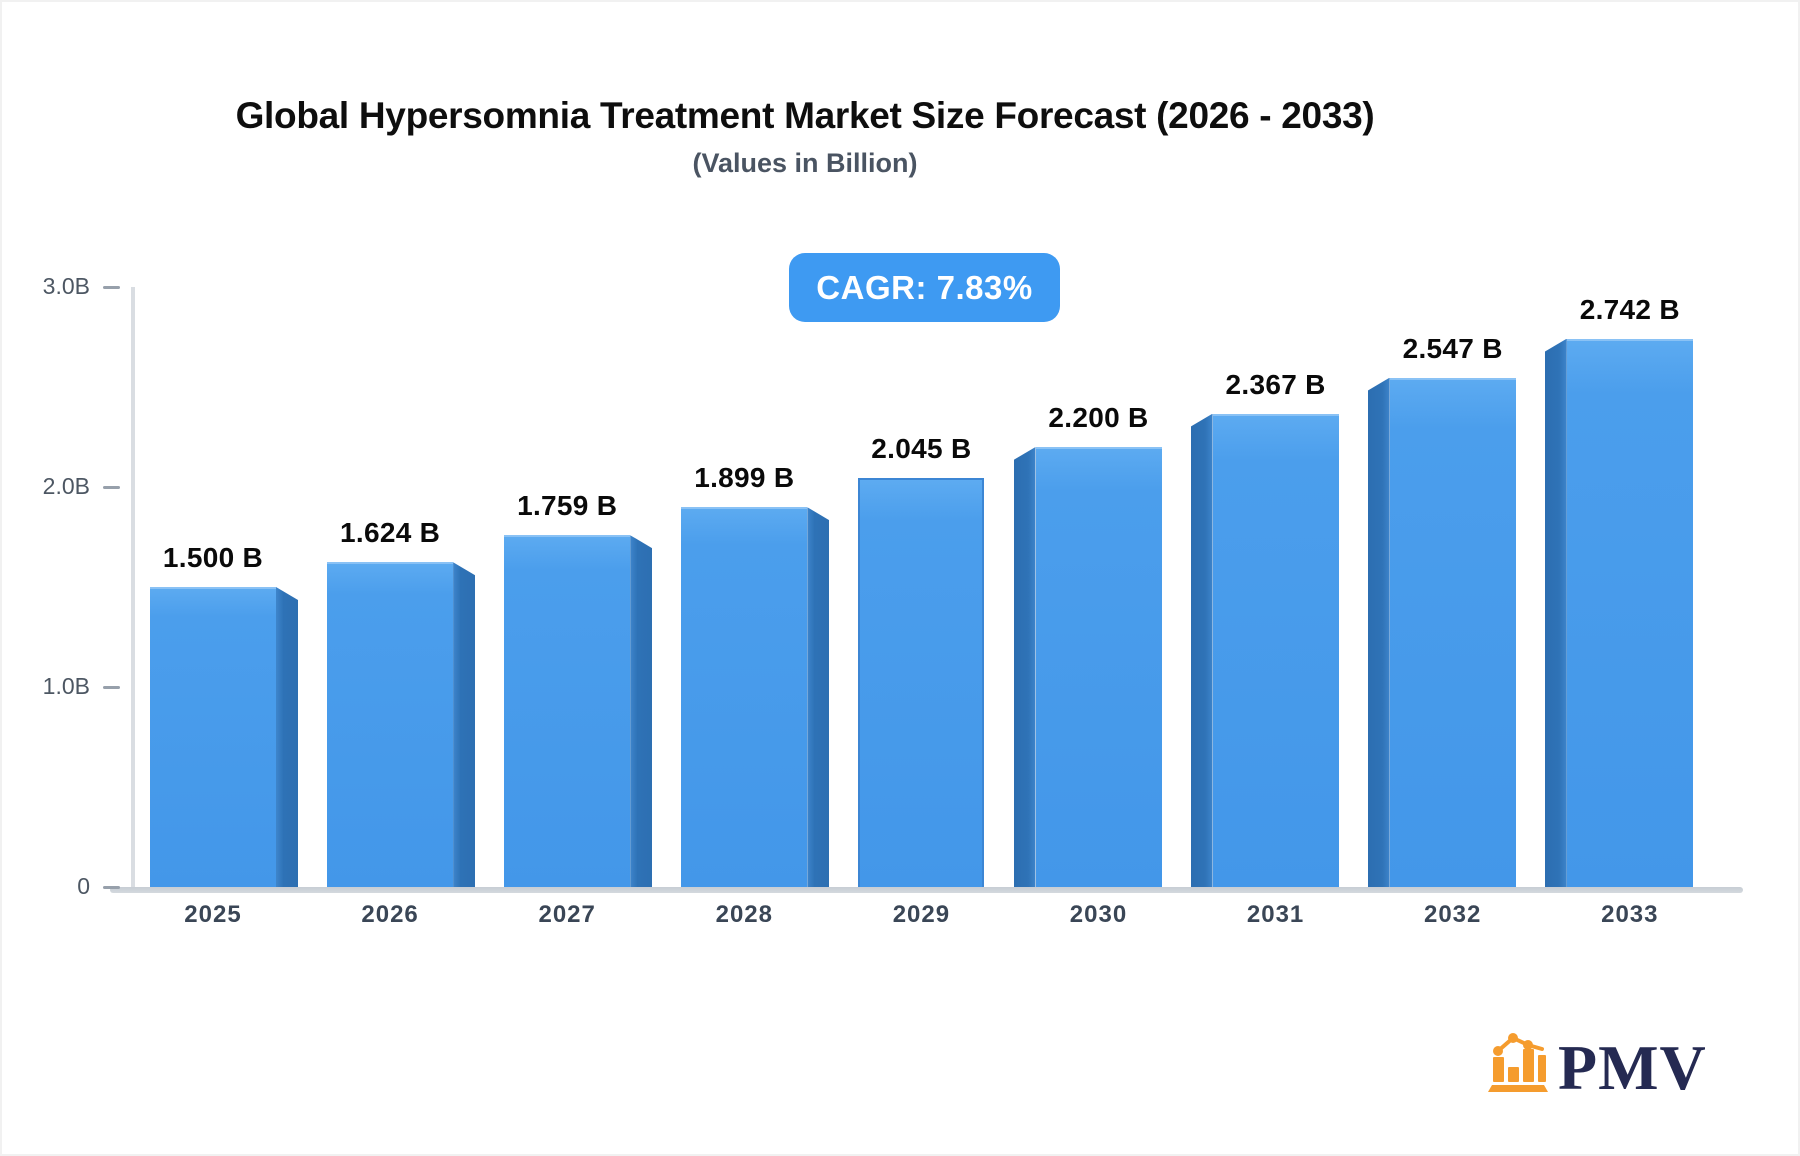  I want to click on bar-2031, so click(1275, 650).